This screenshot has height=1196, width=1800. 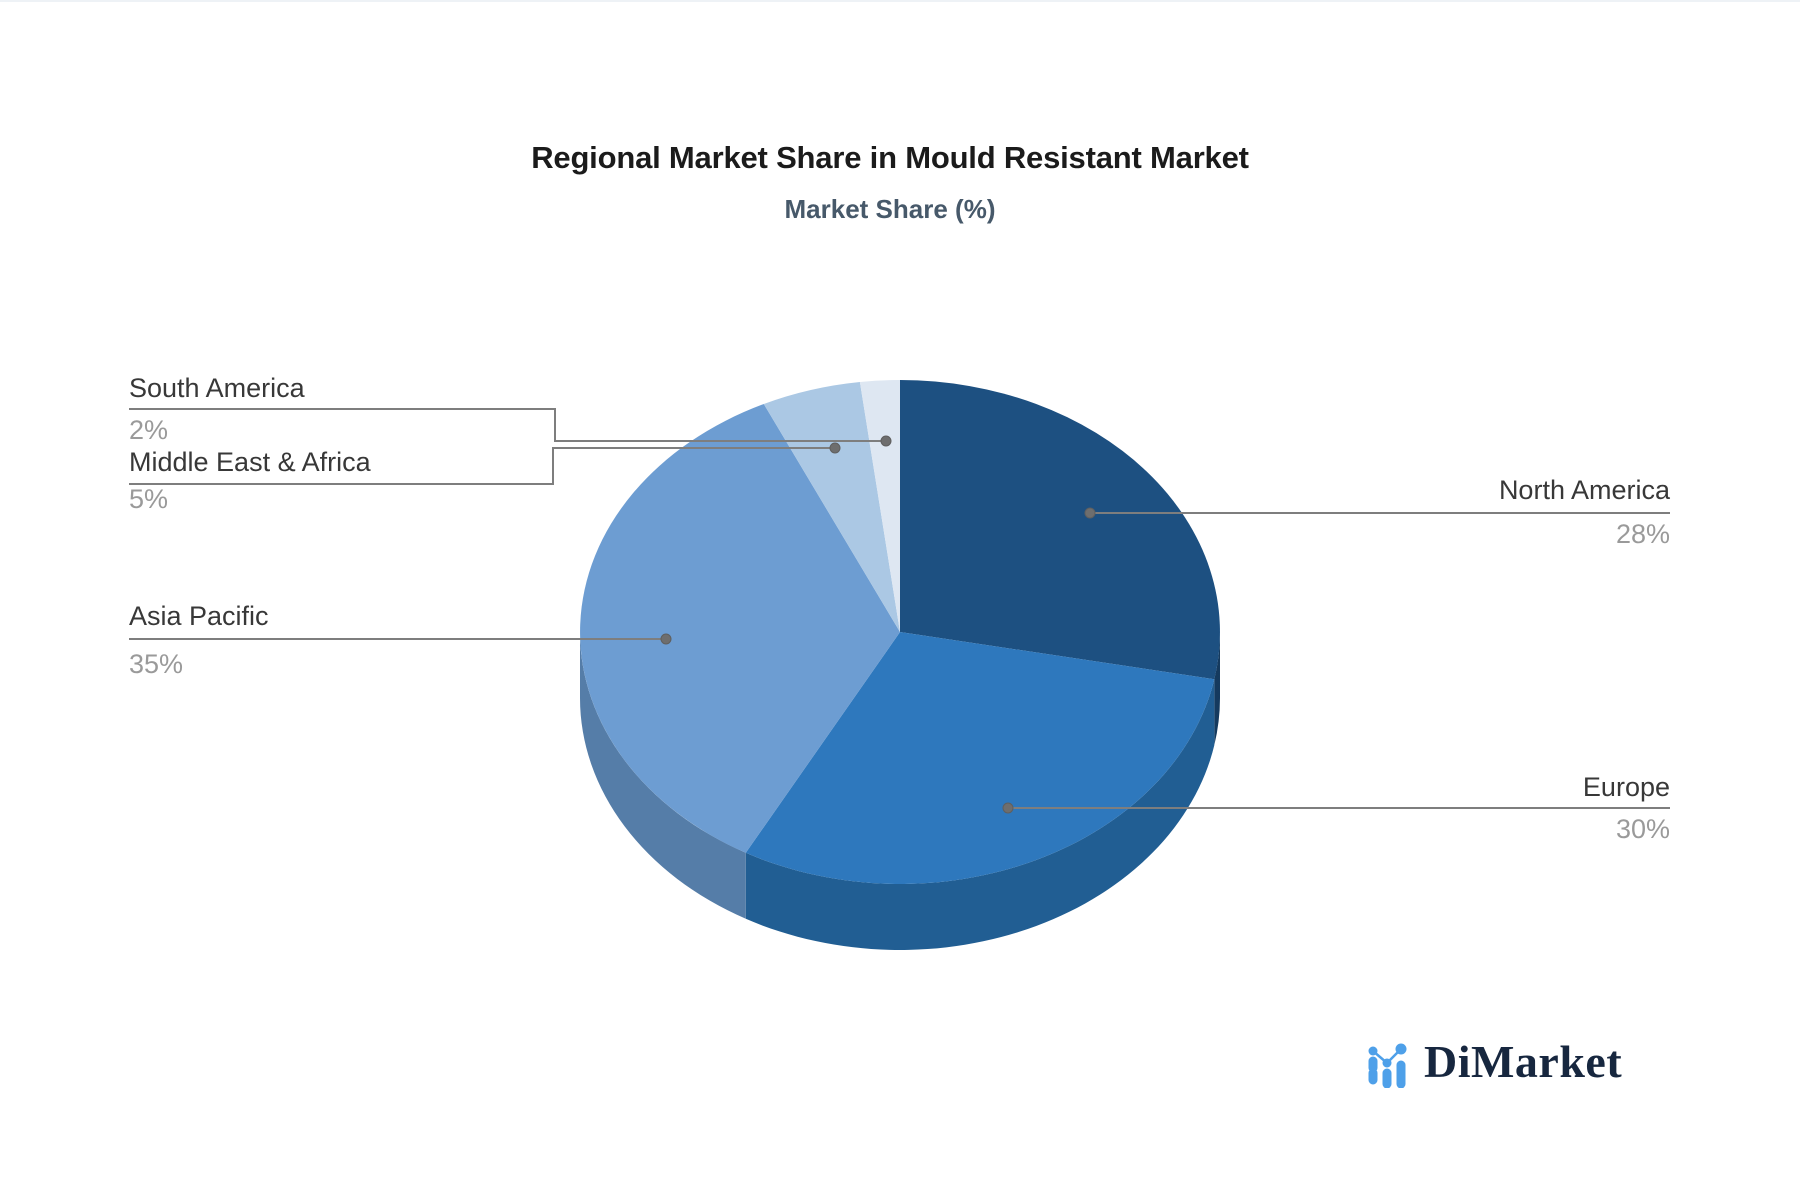 What do you see at coordinates (1626, 787) in the screenshot?
I see `callout-label-europe: Europe` at bounding box center [1626, 787].